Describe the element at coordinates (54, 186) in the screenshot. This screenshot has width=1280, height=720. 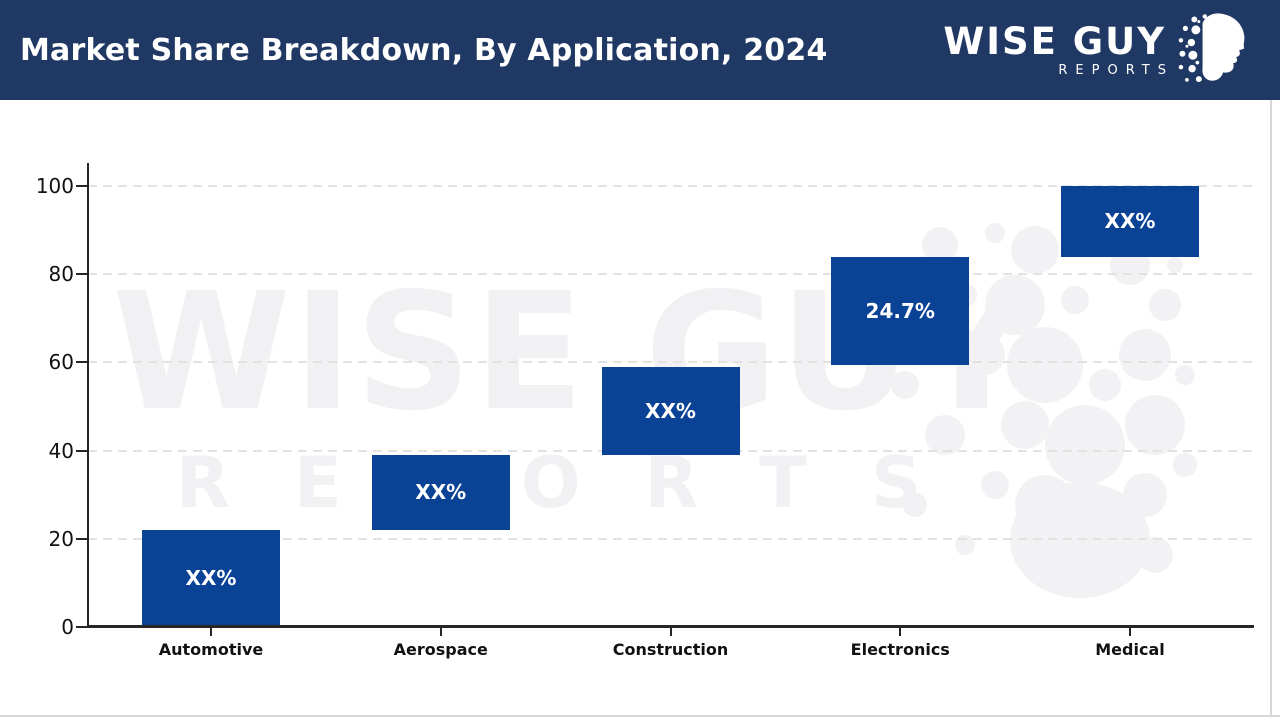
I see `y-tick-label: 100` at that location.